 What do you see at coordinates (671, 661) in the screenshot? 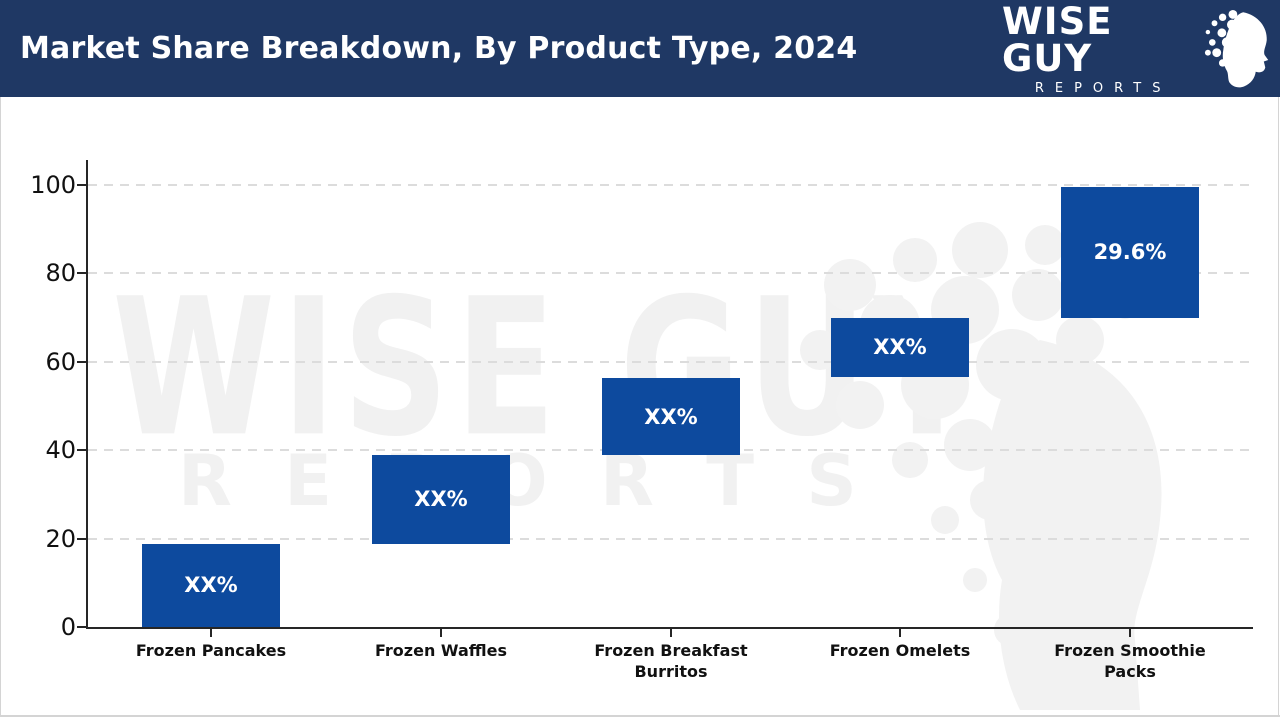
I see `x-tick-label: Frozen Breakfast Burritos` at bounding box center [671, 661].